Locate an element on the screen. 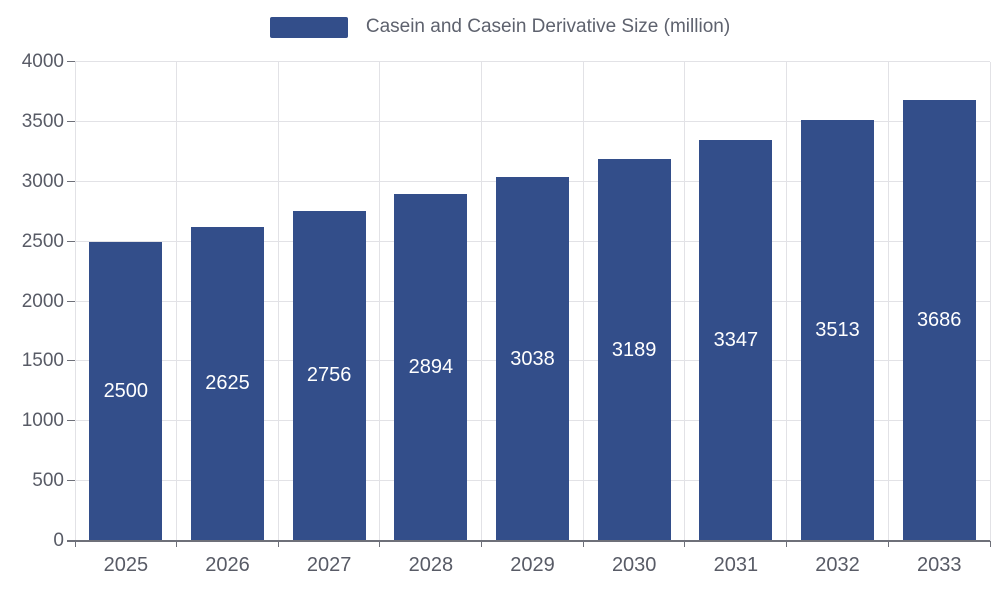 Image resolution: width=1000 pixels, height=600 pixels. bar: 3686 is located at coordinates (939, 320).